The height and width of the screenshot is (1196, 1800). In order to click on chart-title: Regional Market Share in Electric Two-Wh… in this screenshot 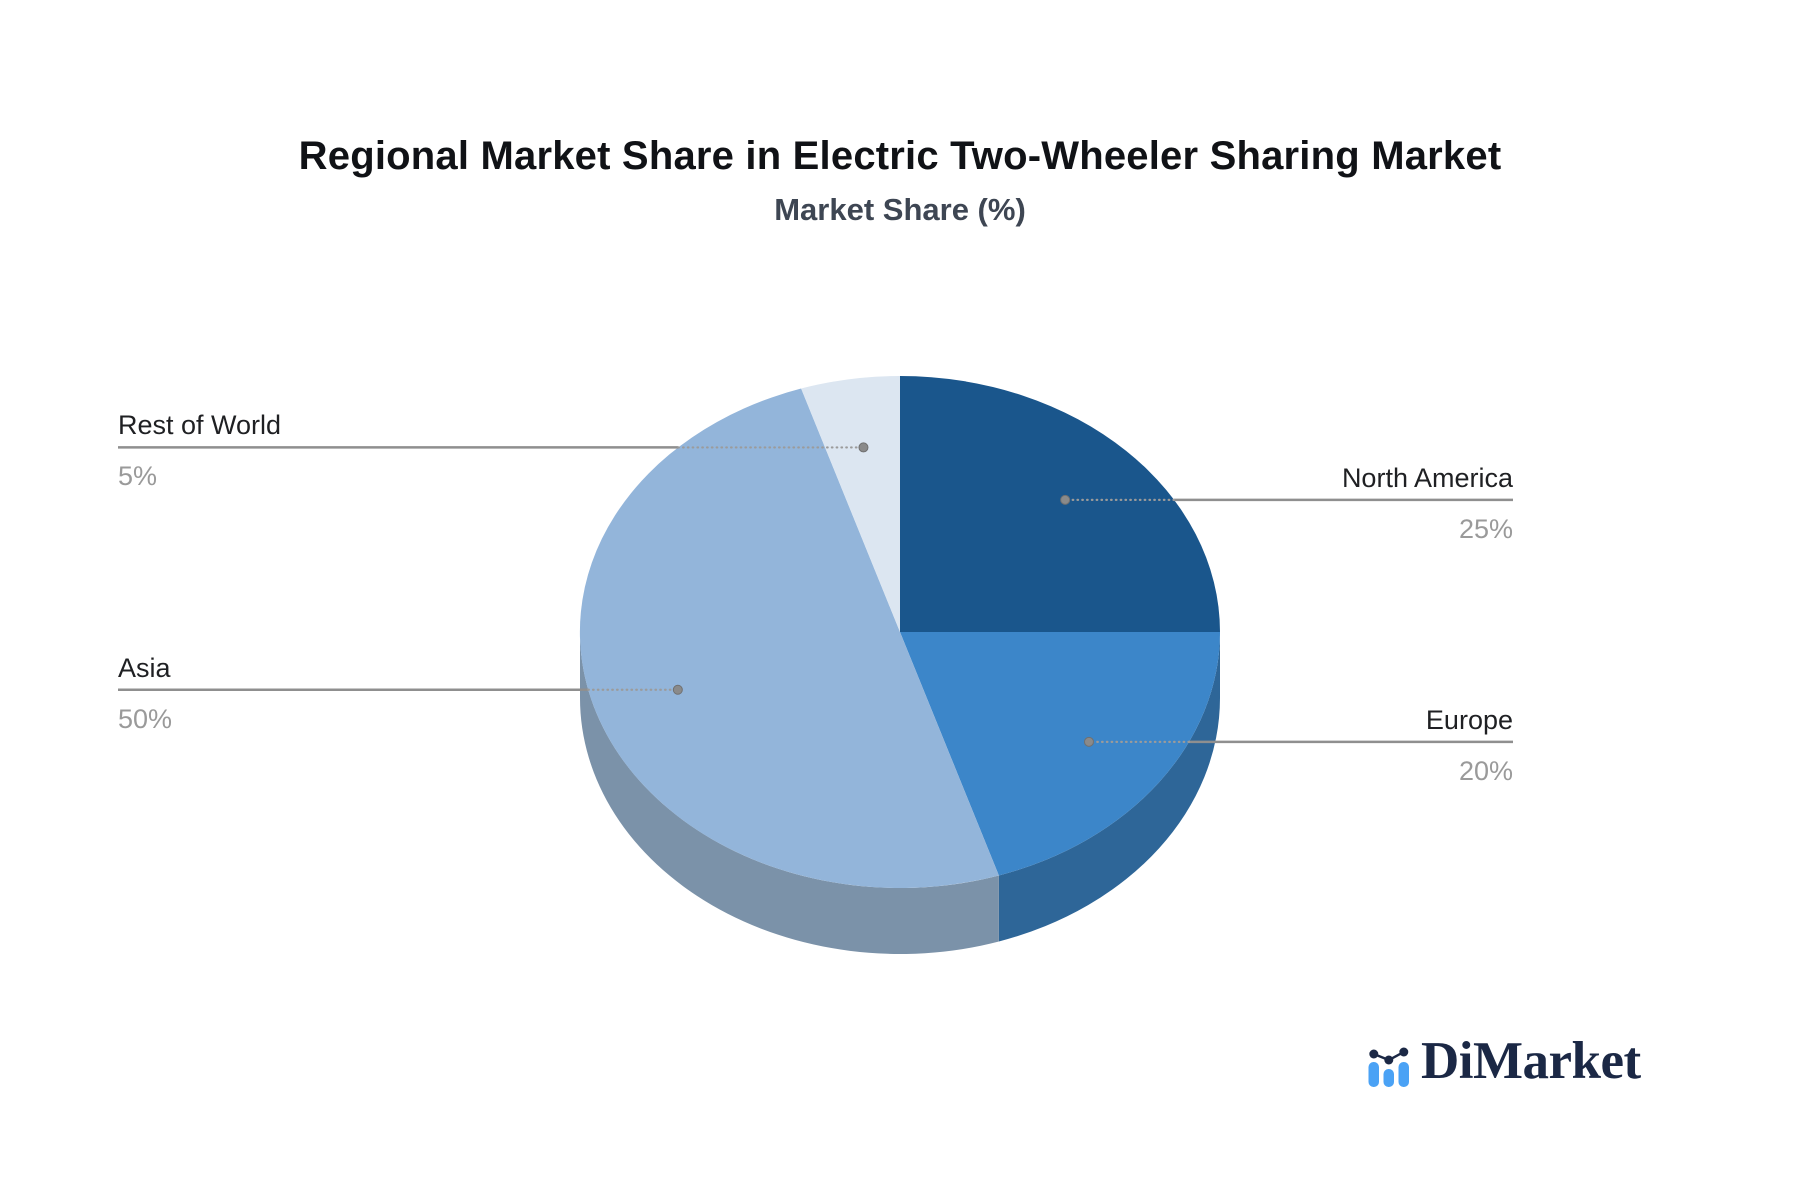, I will do `click(900, 156)`.